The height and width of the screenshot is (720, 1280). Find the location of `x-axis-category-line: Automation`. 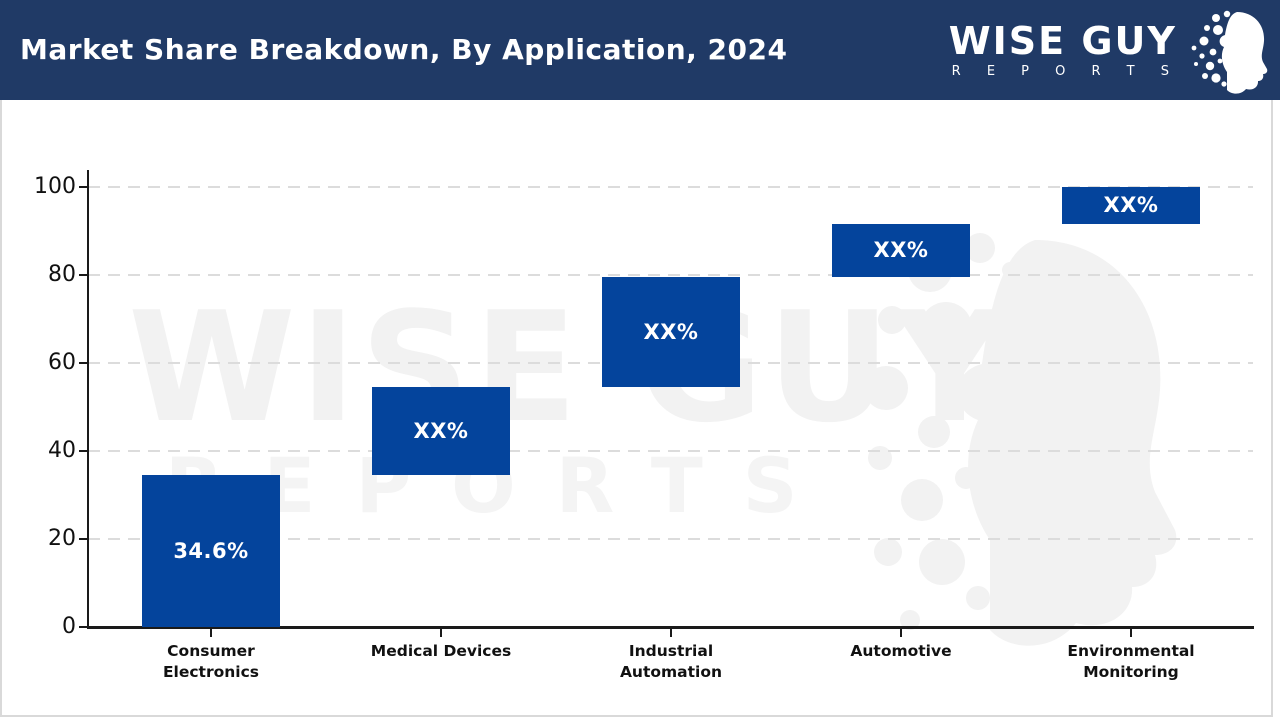

x-axis-category-line: Automation is located at coordinates (671, 672).